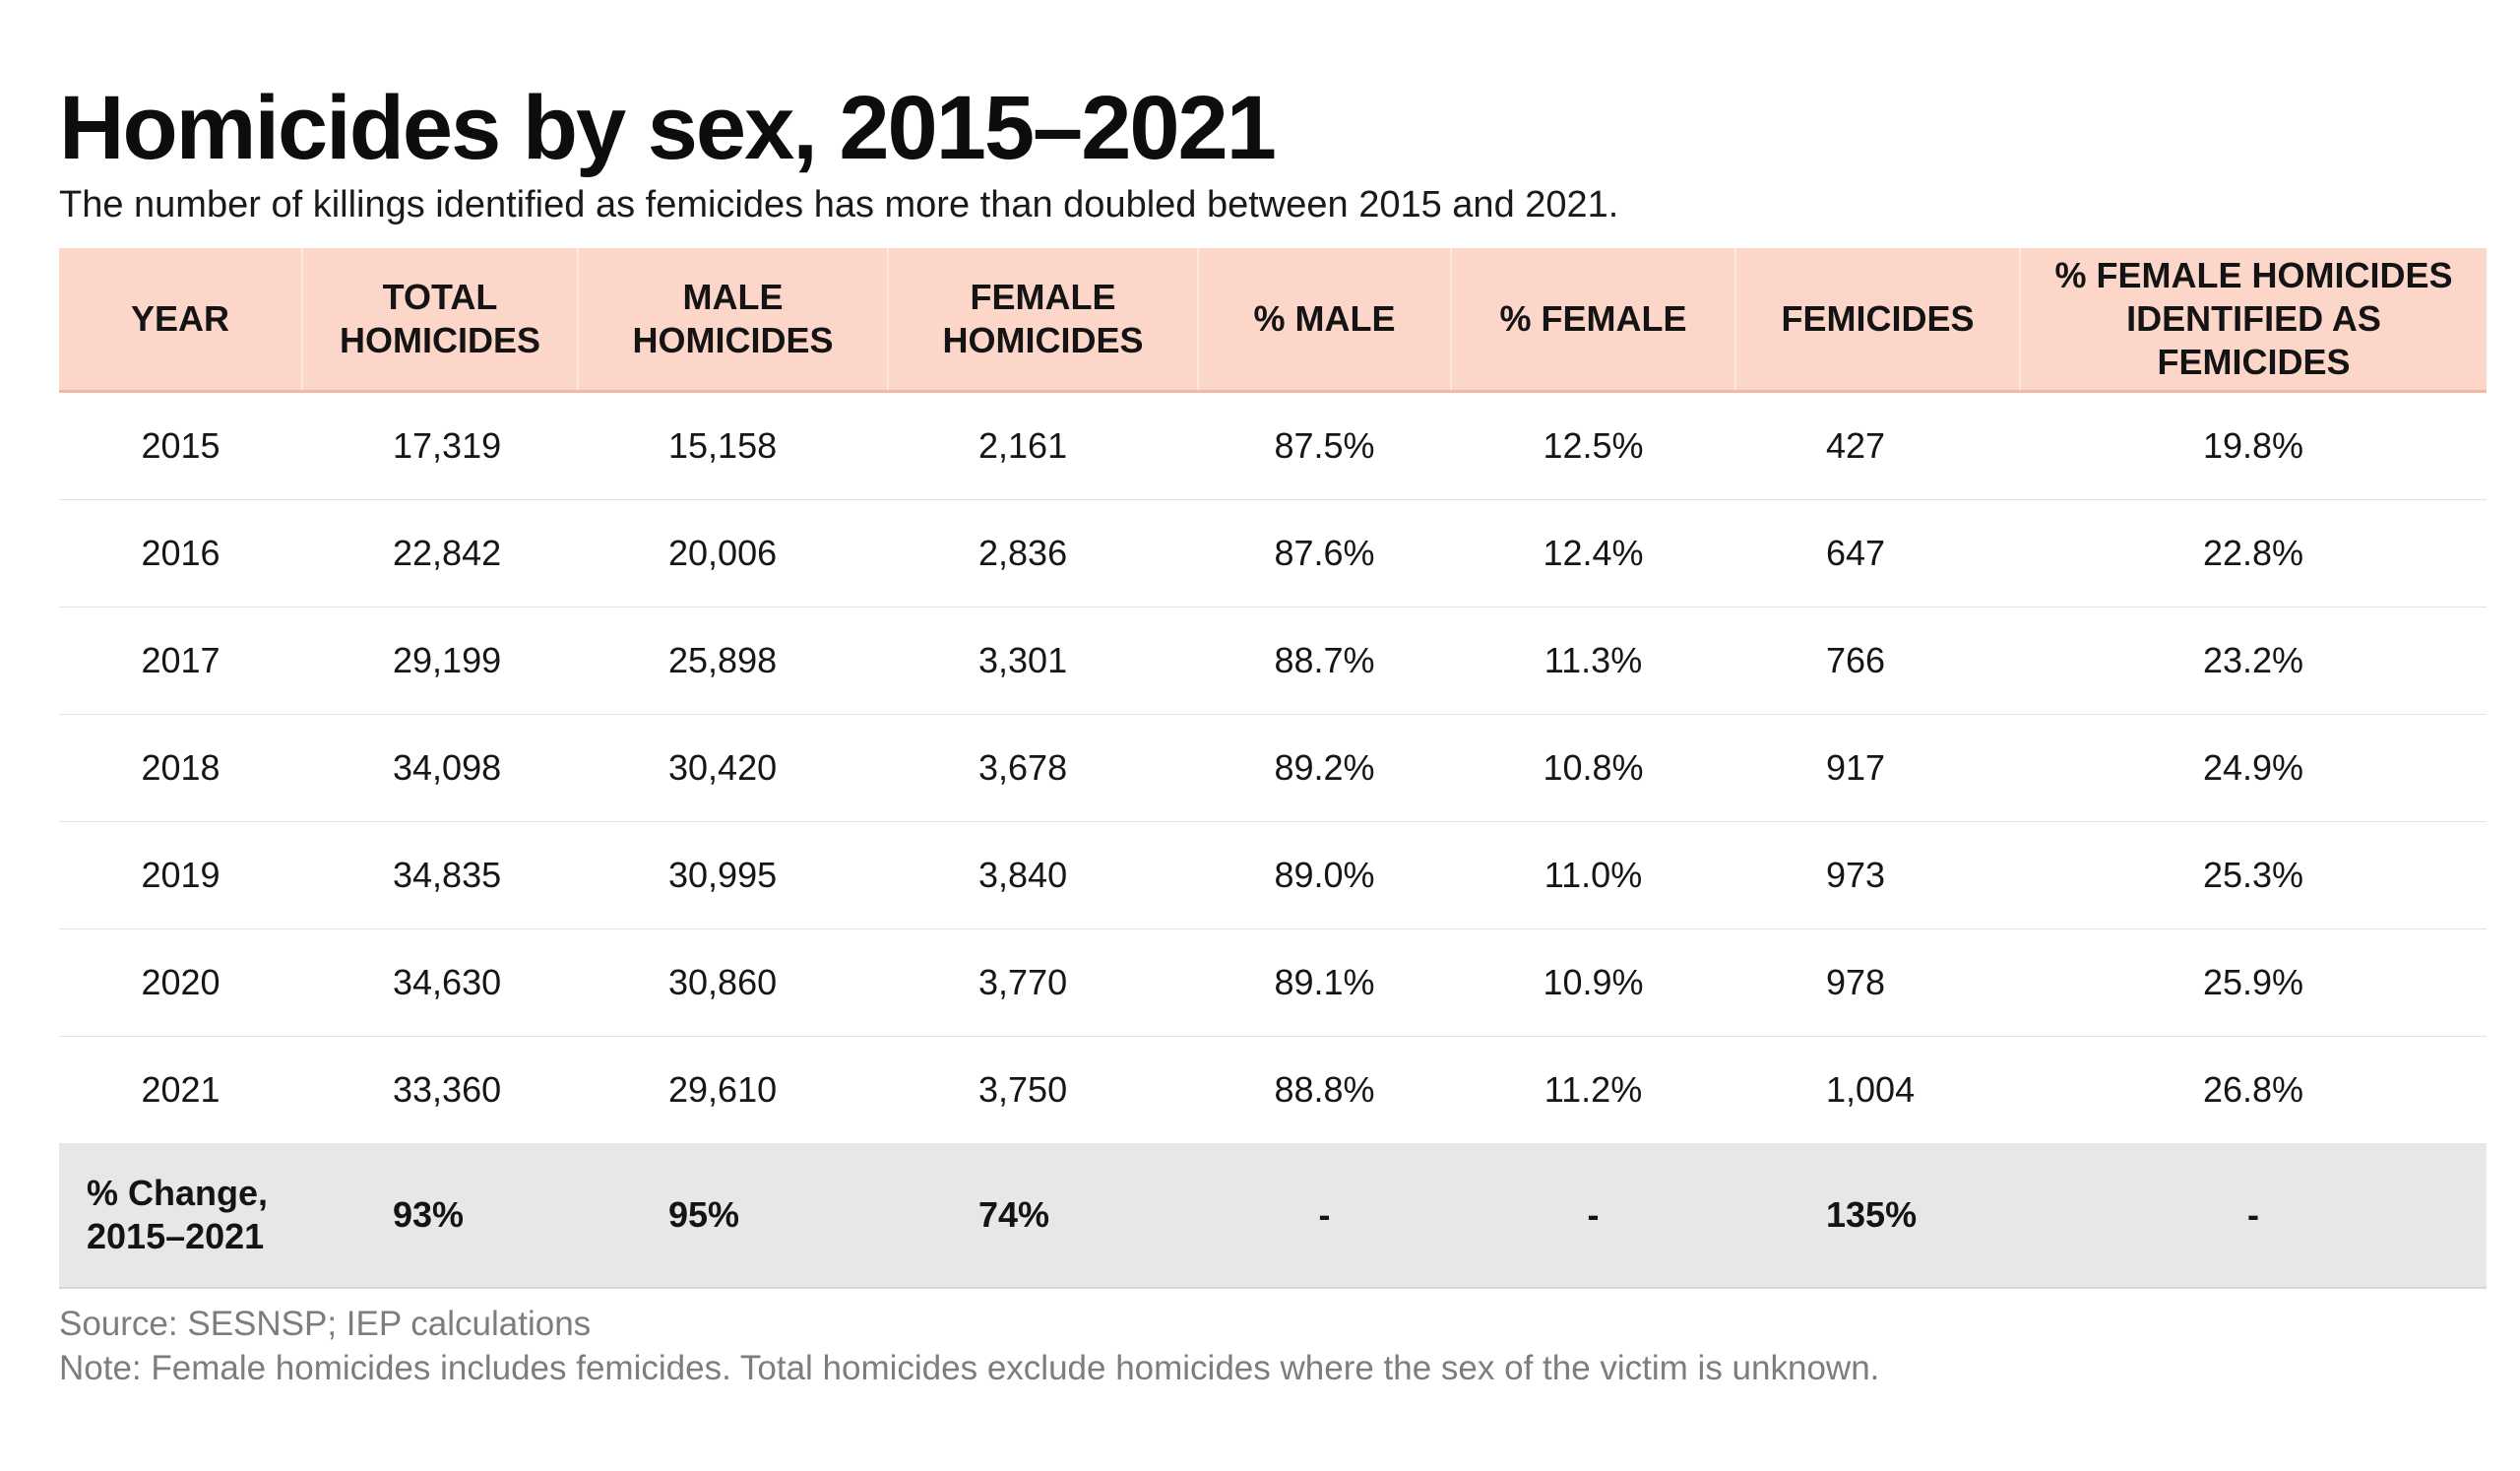 Image resolution: width=2520 pixels, height=1471 pixels. I want to click on cell-male-homicides: 30,860, so click(733, 982).